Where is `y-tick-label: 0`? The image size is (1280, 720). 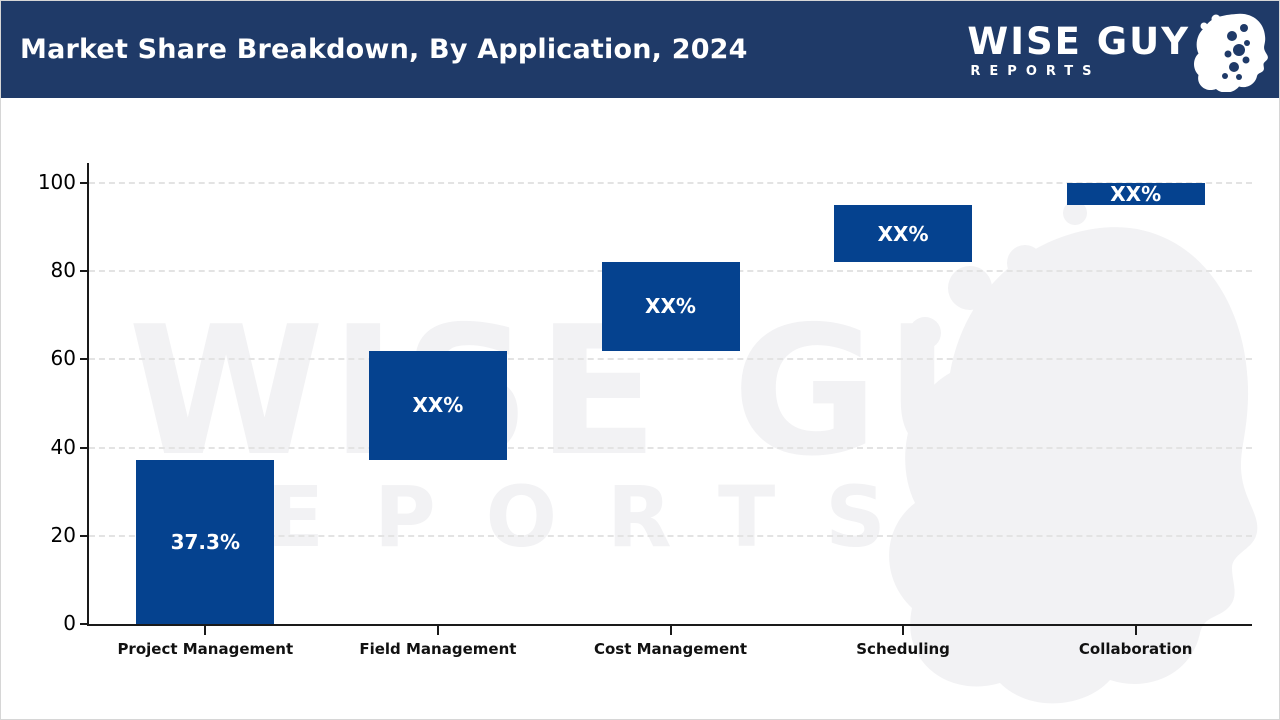 y-tick-label: 0 is located at coordinates (69, 623).